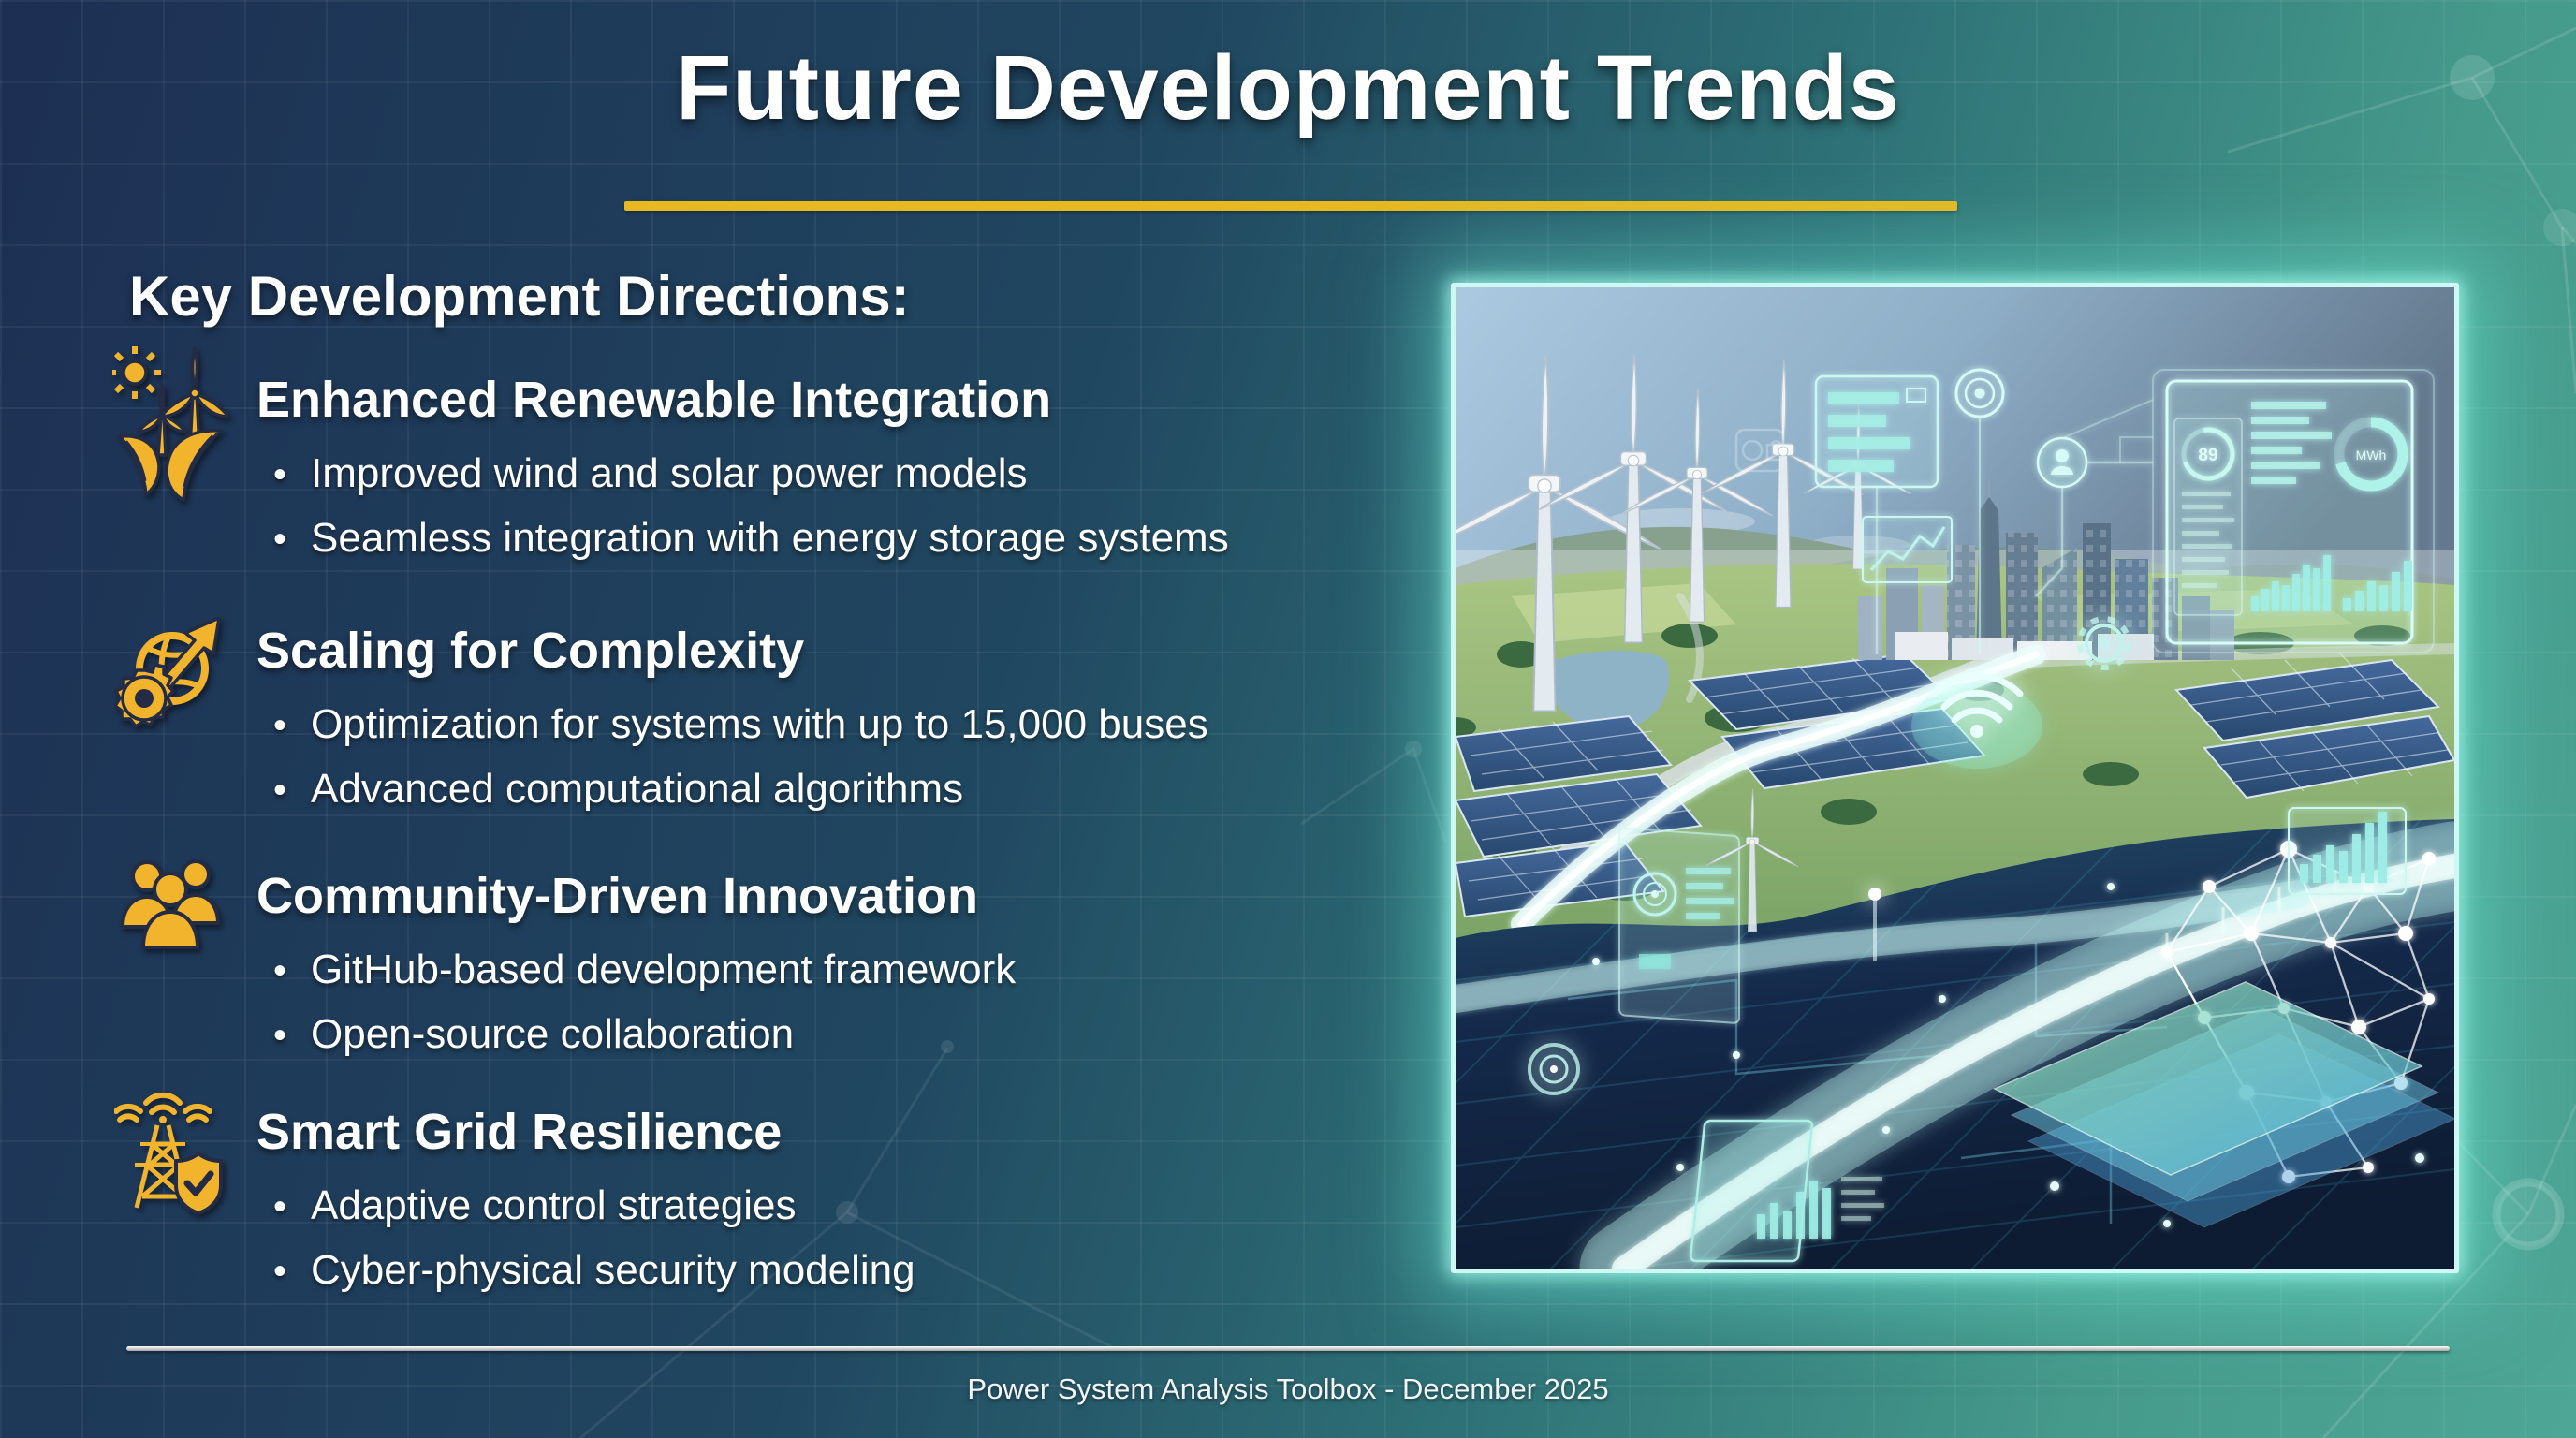 The image size is (2576, 1438). What do you see at coordinates (613, 1270) in the screenshot?
I see `bullet-text: Cyber-physical security modeling` at bounding box center [613, 1270].